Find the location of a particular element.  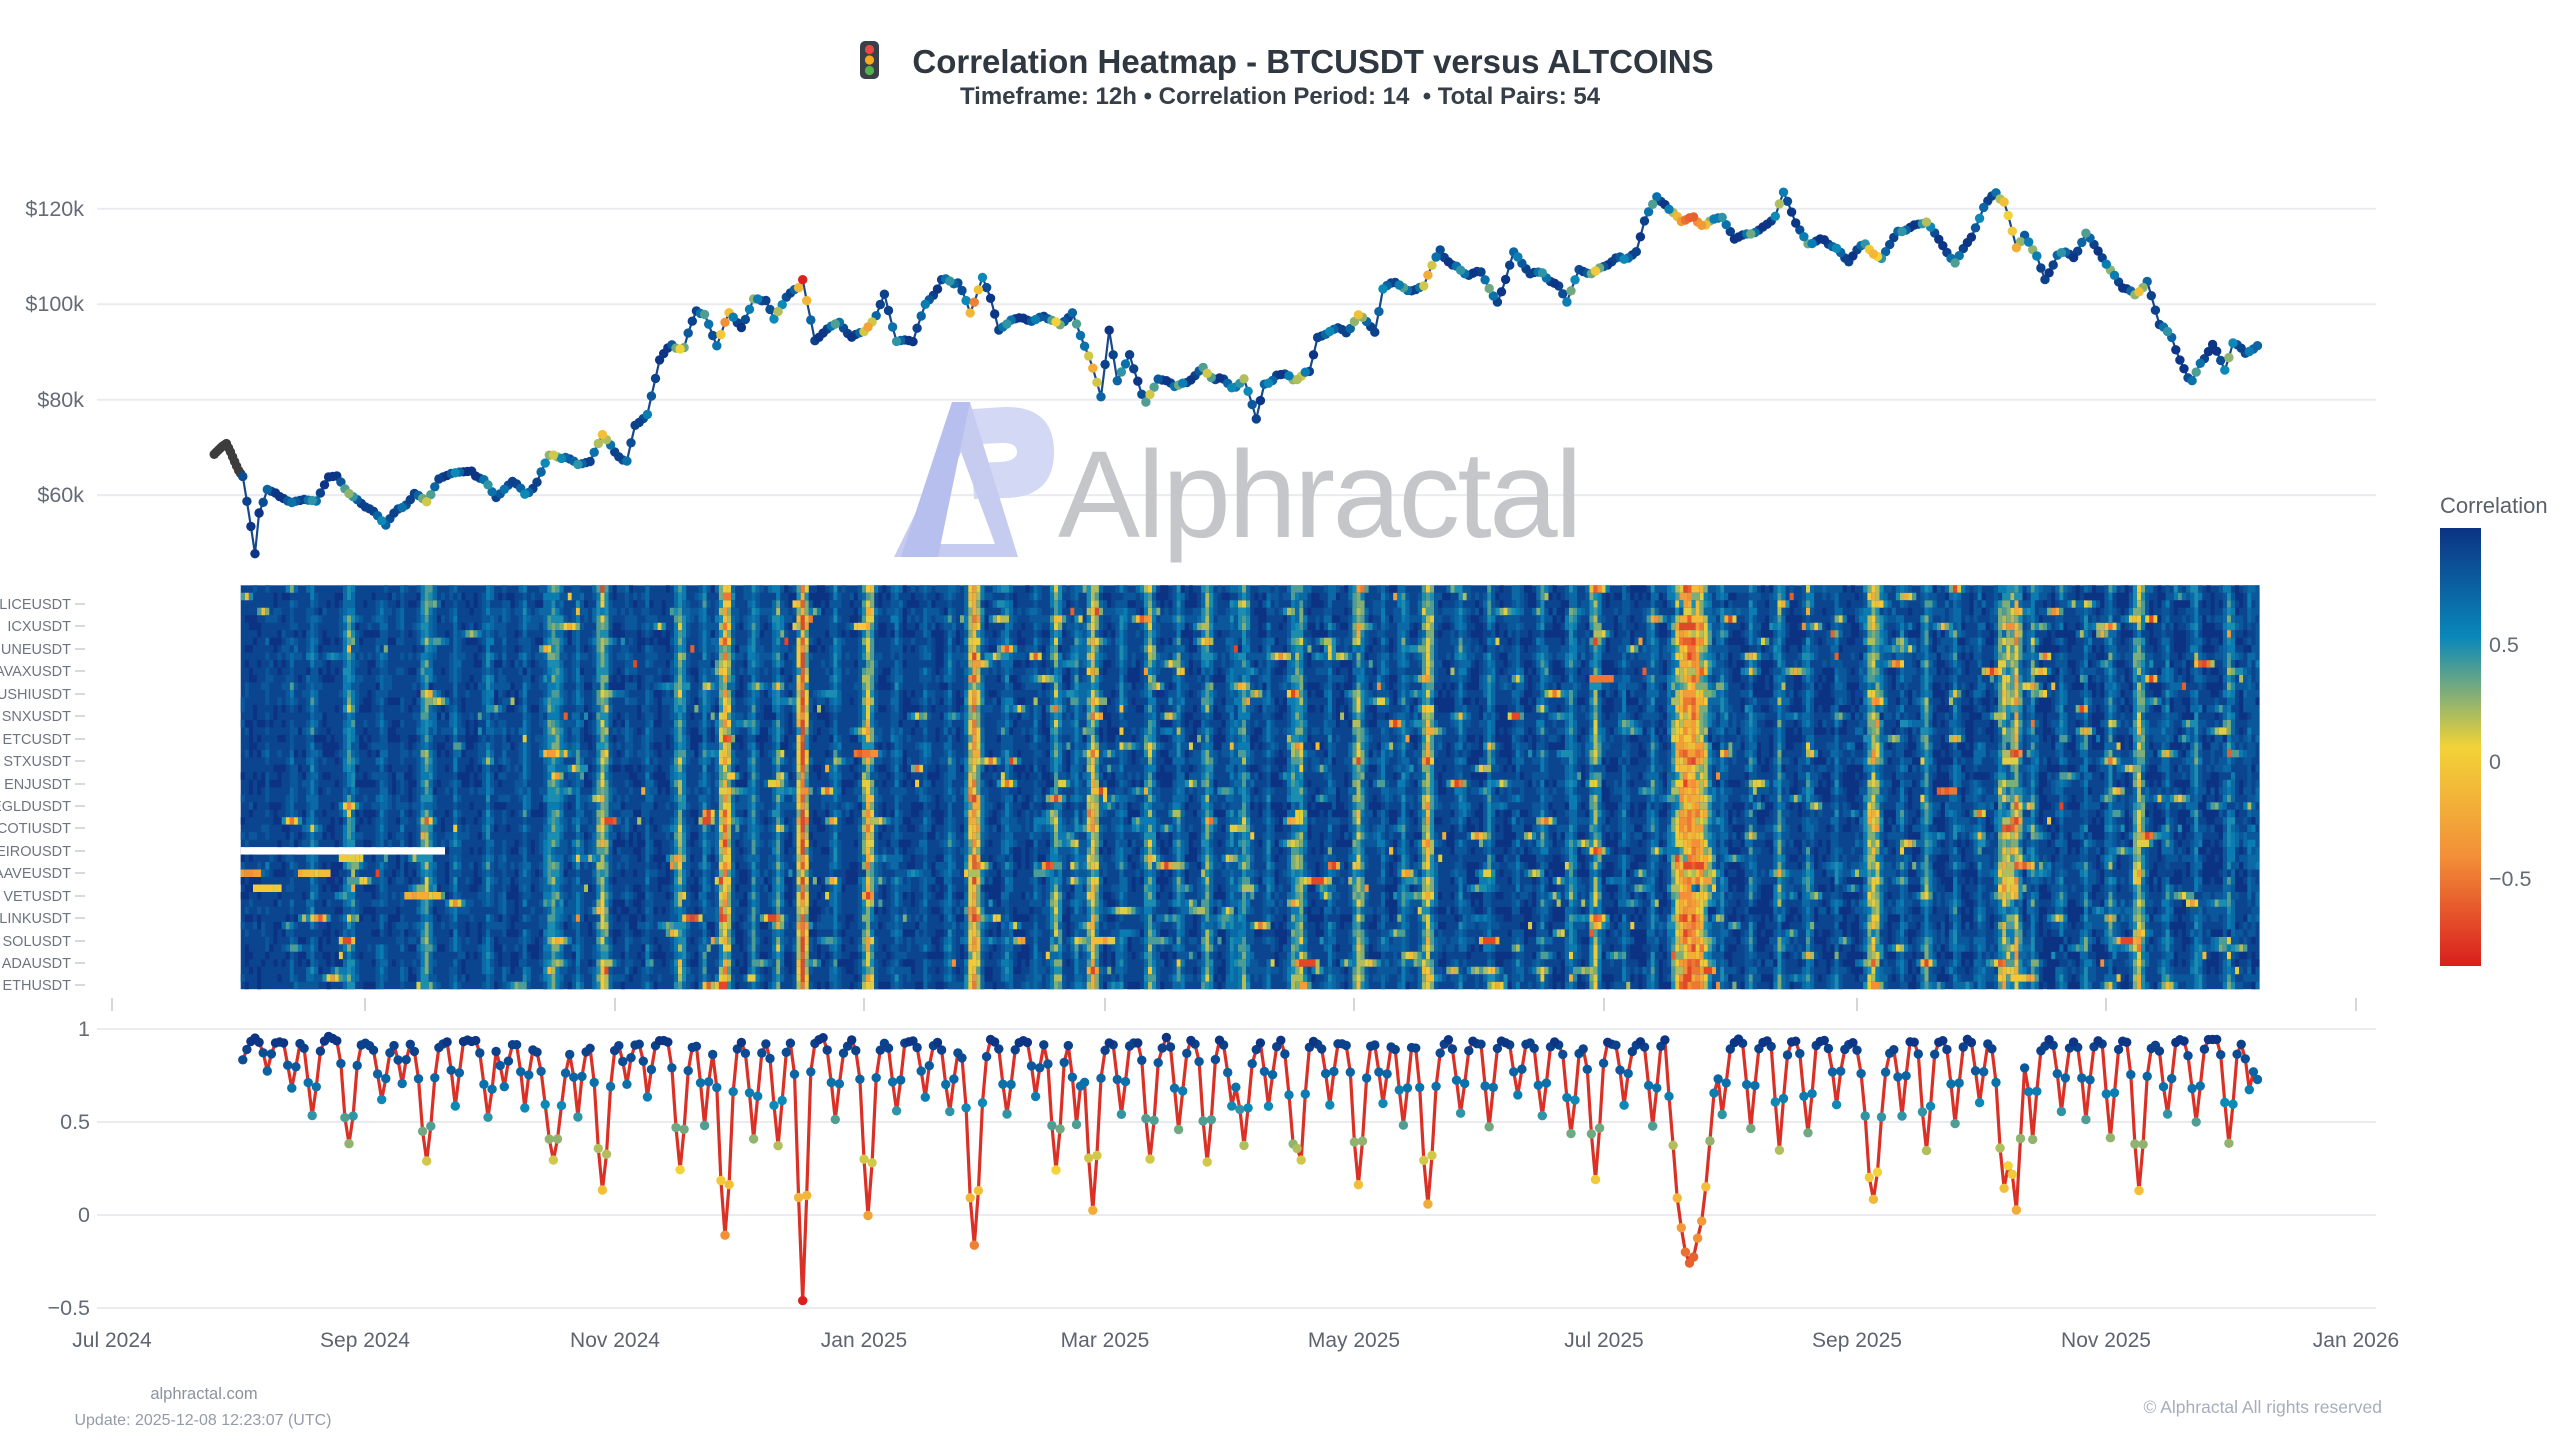

svg-text: $60k is located at coordinates (60, 495).